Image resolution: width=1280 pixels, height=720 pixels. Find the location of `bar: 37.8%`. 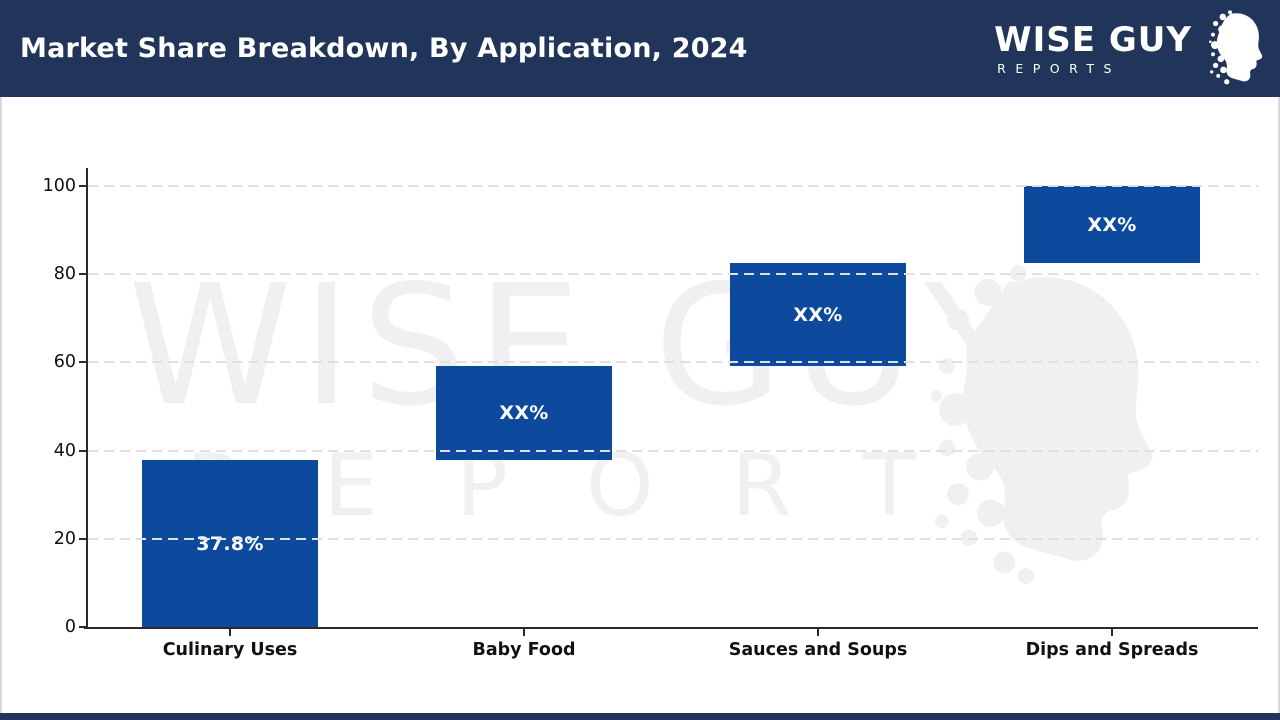

bar: 37.8% is located at coordinates (230, 543).